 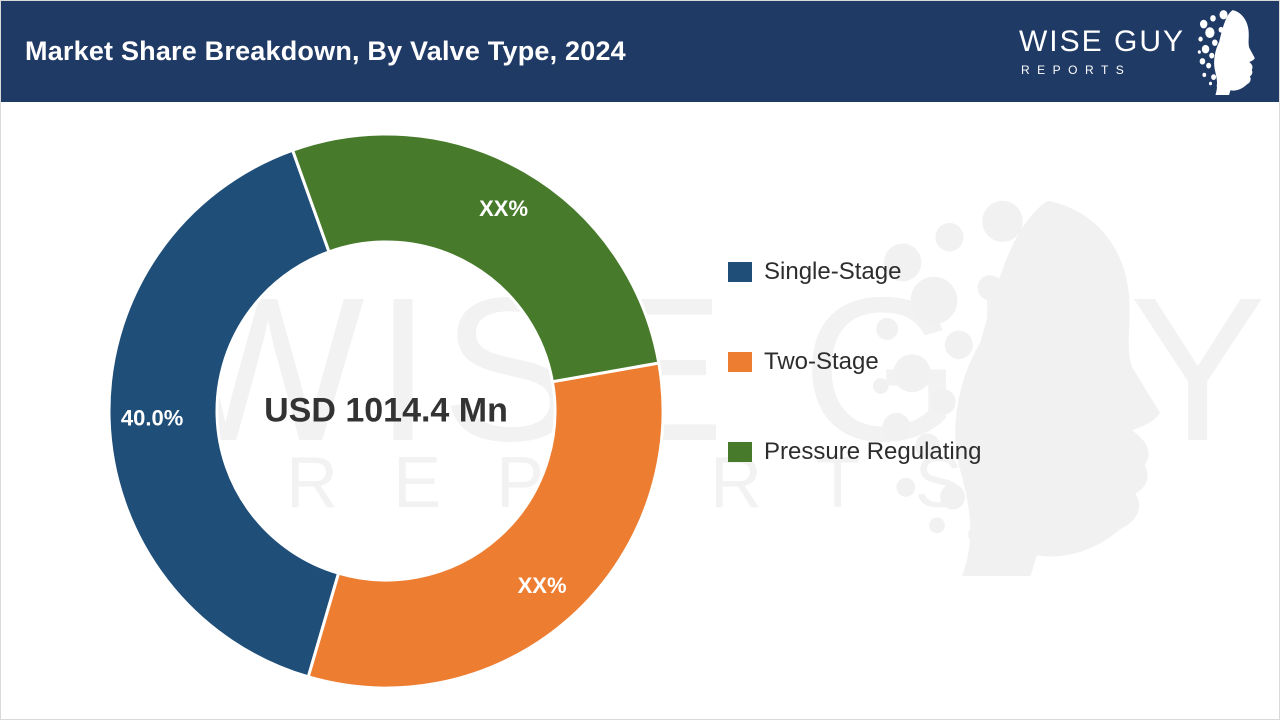 I want to click on legend-item-single-stage: Single-Stage, so click(x=854, y=272).